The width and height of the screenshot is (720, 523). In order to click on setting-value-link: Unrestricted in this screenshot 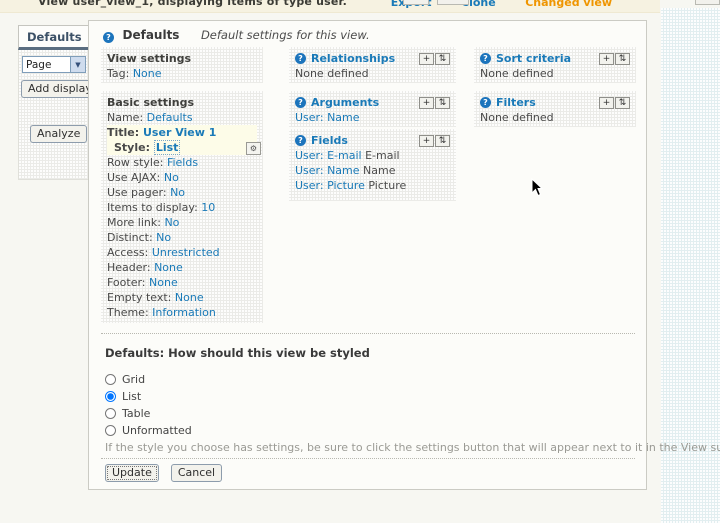, I will do `click(185, 252)`.